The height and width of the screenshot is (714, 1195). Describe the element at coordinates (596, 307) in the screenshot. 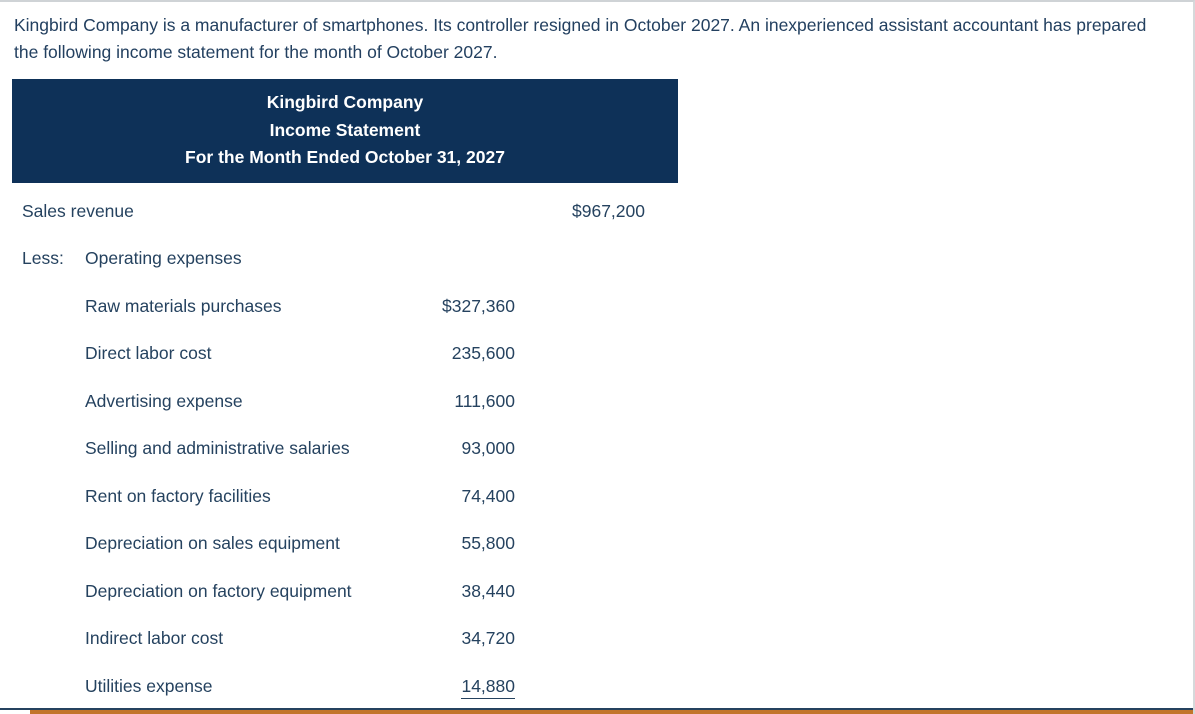

I see `expense-row: Raw materials purchases $327,360` at that location.